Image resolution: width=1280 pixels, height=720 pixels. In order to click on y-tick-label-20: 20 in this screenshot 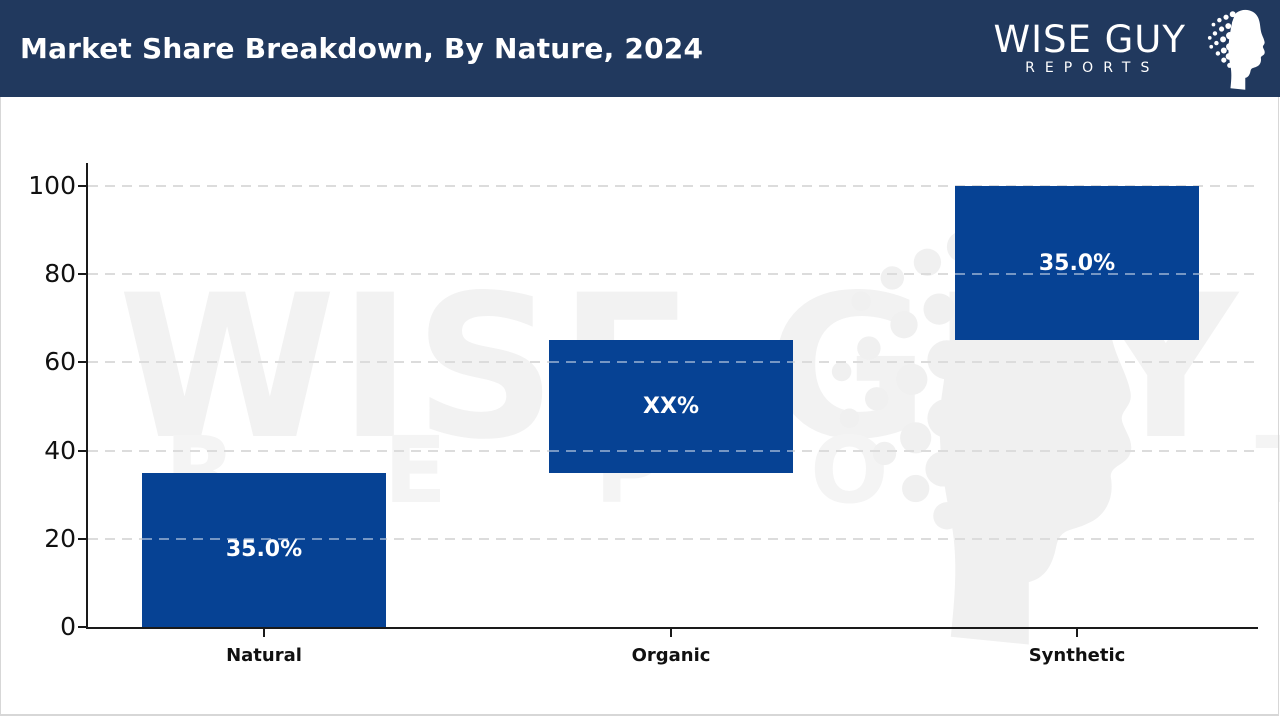, I will do `click(60, 538)`.